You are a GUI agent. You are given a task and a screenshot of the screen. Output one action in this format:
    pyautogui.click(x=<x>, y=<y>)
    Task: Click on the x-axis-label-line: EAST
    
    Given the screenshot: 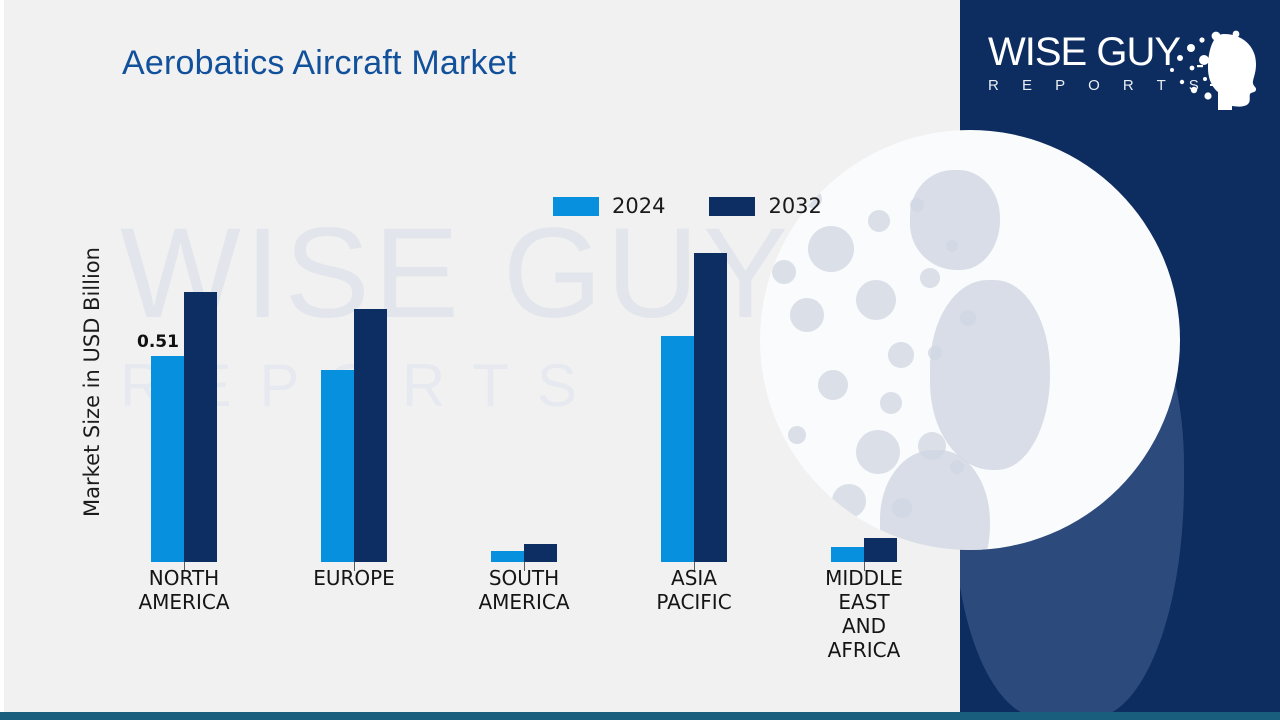 What is the action you would take?
    pyautogui.click(x=864, y=602)
    